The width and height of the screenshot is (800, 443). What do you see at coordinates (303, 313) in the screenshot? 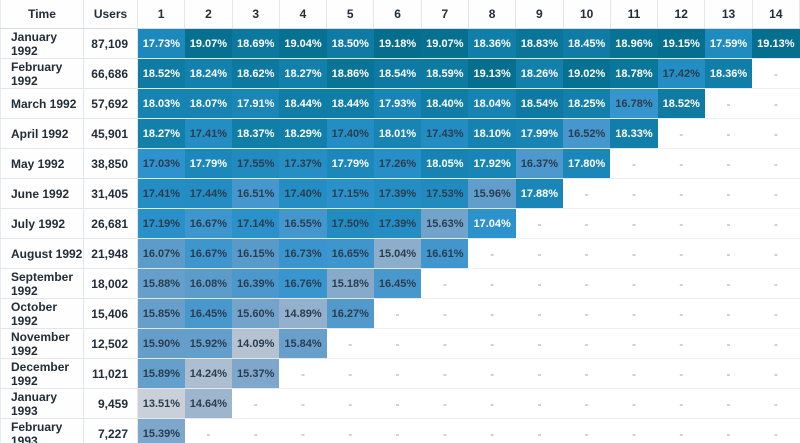
I see `cohort-cell: 14.89%` at bounding box center [303, 313].